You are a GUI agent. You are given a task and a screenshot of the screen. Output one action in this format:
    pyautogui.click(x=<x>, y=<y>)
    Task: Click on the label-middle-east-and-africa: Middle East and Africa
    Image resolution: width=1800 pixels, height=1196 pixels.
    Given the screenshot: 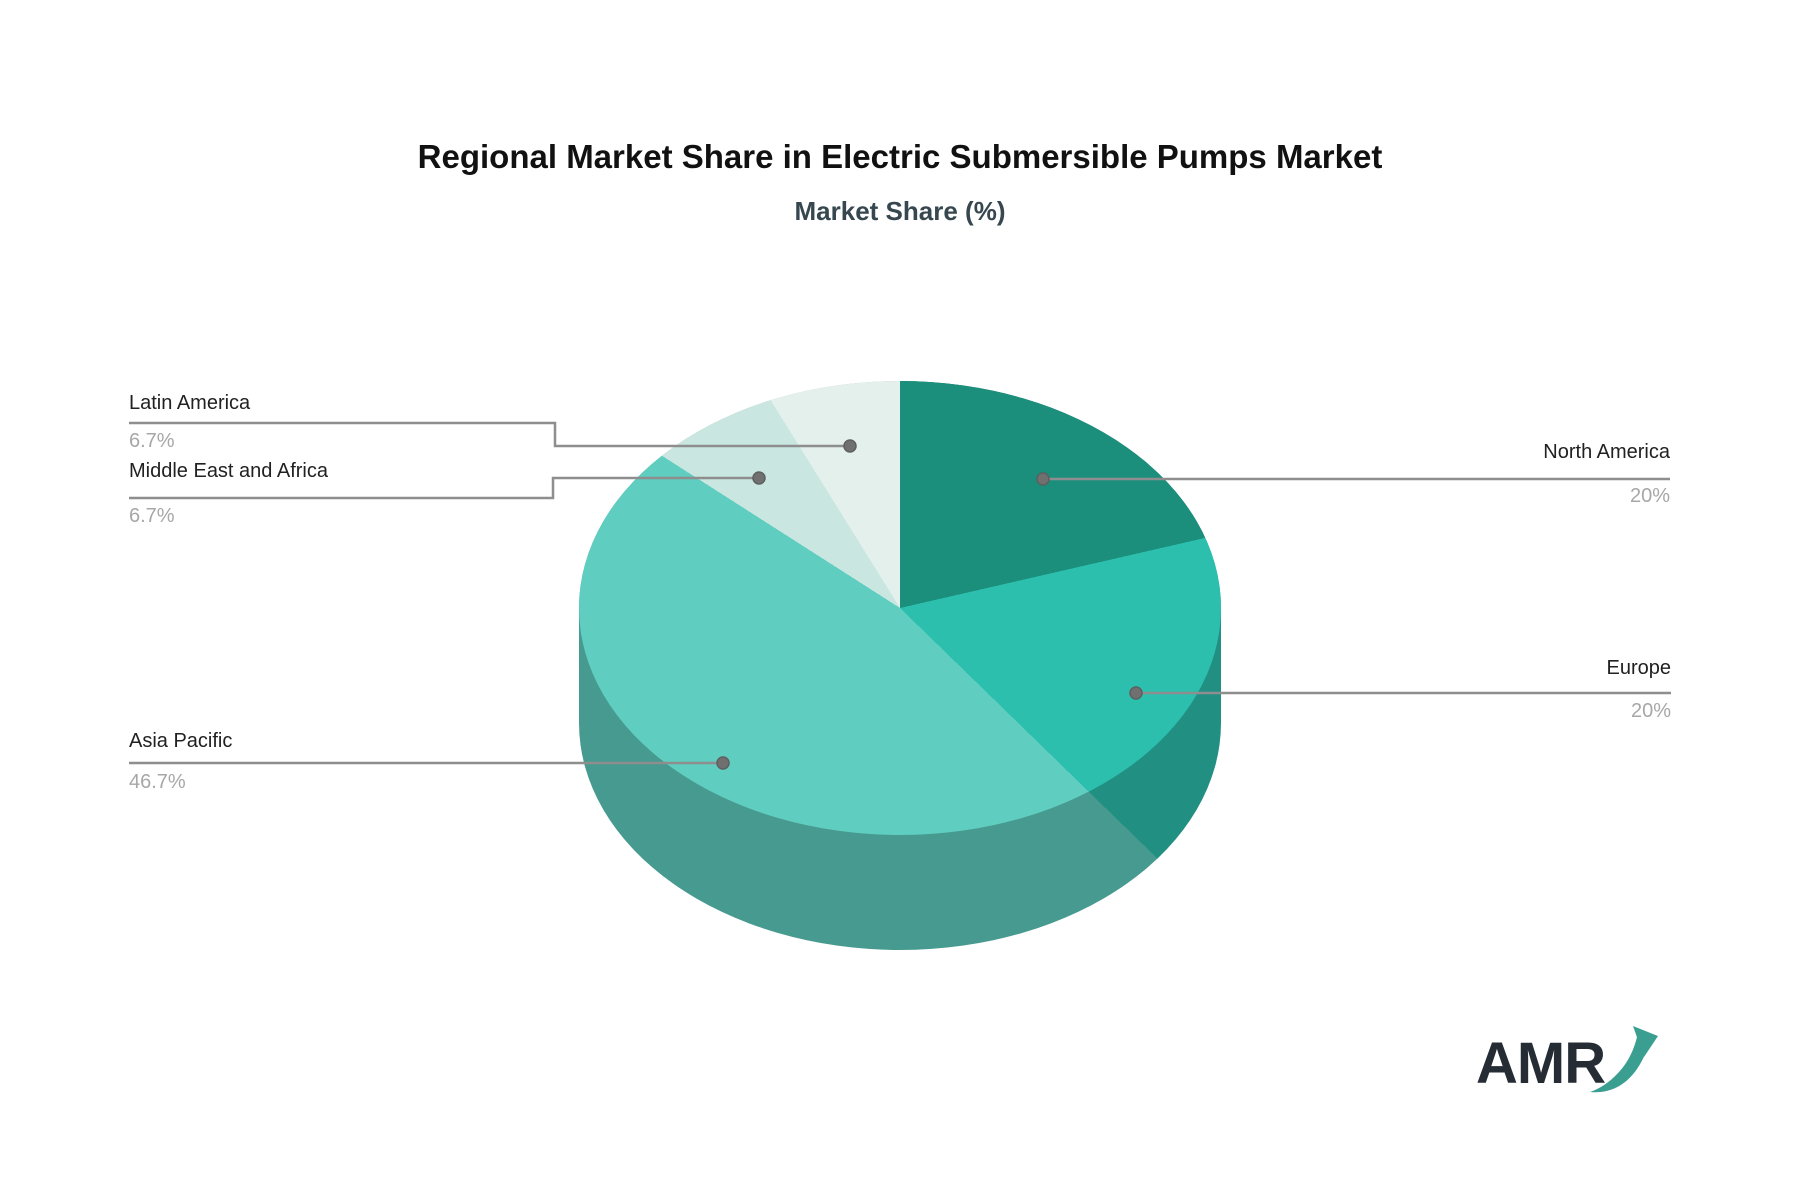 What is the action you would take?
    pyautogui.click(x=228, y=471)
    